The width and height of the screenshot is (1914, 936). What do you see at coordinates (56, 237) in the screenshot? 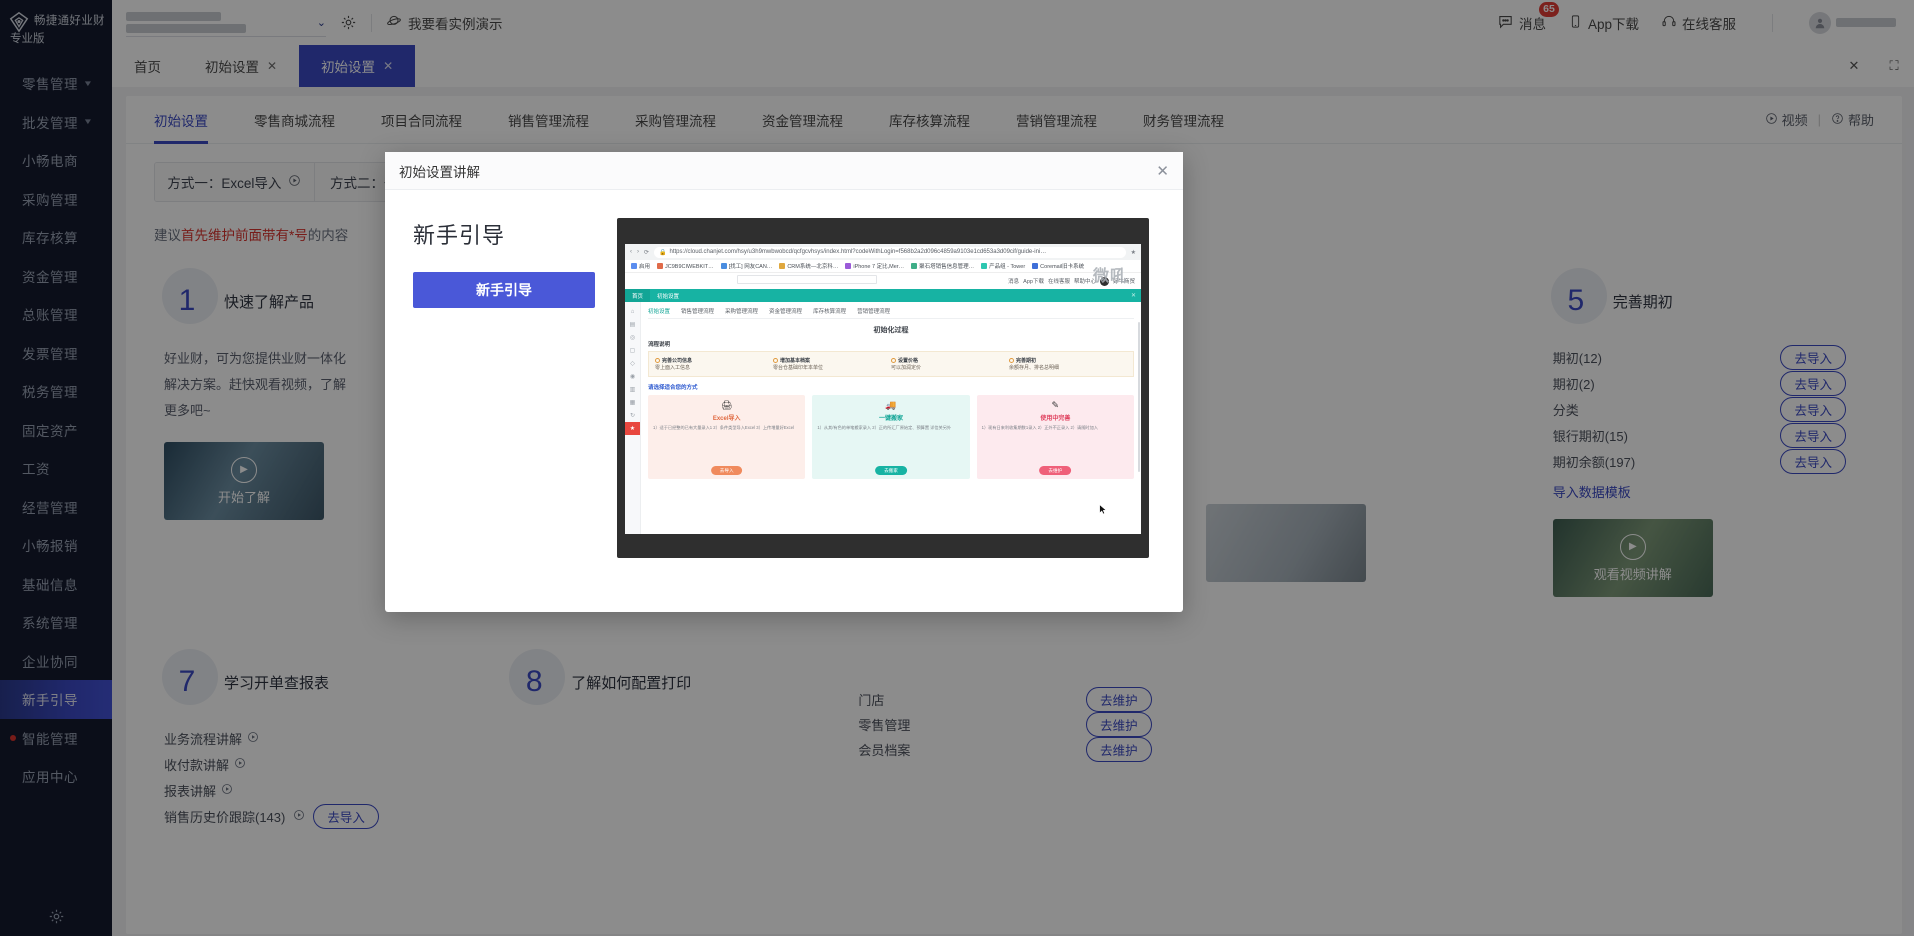
I see `sidebar-item-4: 库存核算` at bounding box center [56, 237].